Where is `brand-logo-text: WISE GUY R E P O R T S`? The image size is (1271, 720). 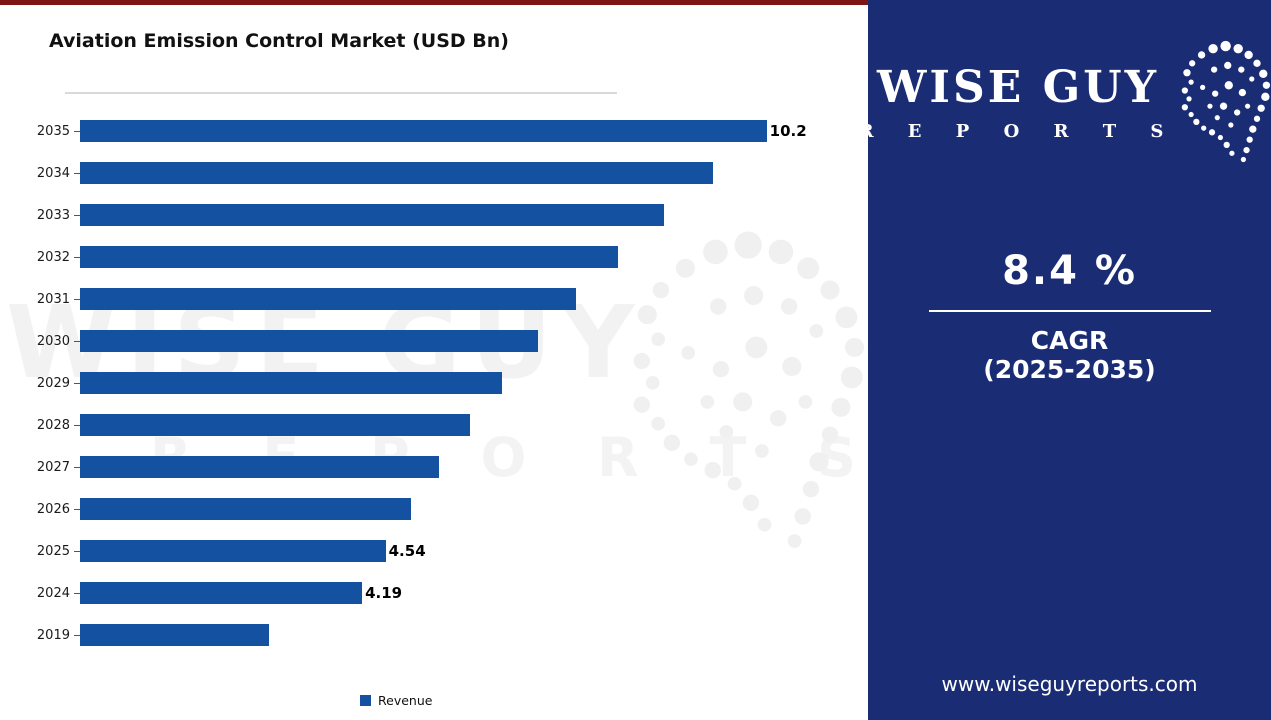
brand-logo-text: WISE GUY R E P O R T S is located at coordinates (1018, 102).